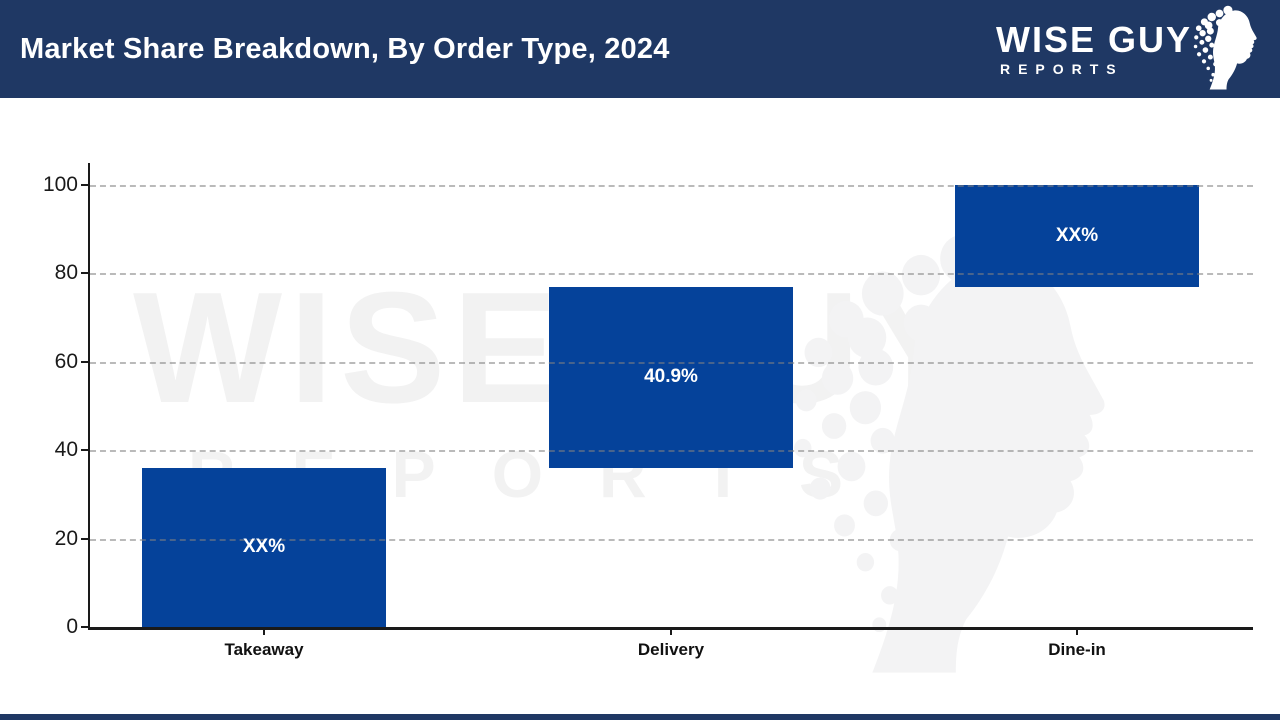  I want to click on bar-dine-in, so click(1077, 236).